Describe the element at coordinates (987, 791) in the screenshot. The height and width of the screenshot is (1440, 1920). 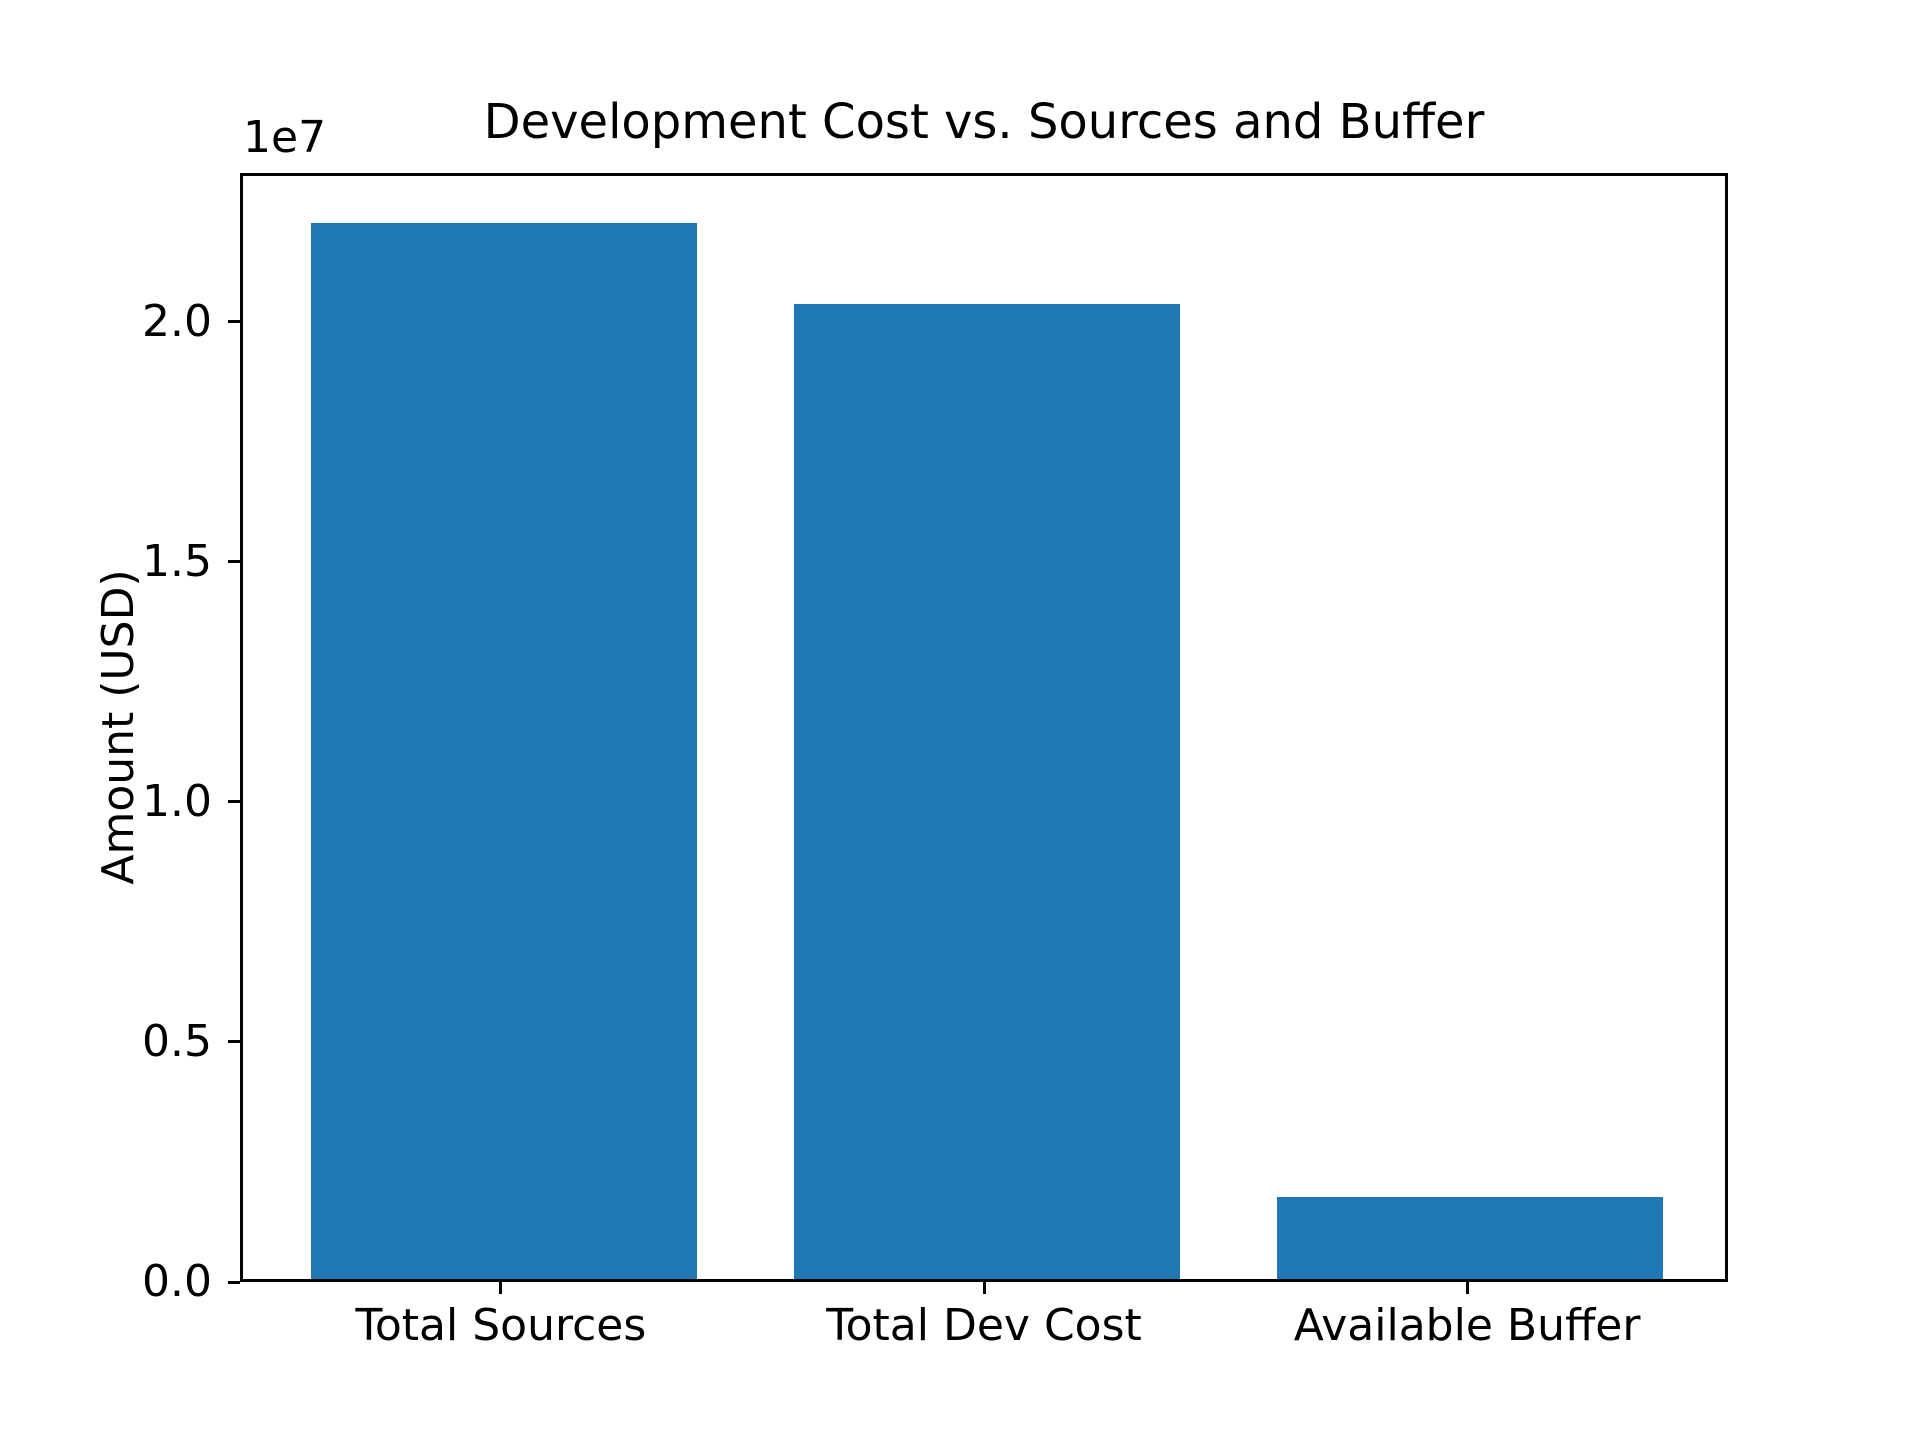
I see `bar-total-dev-cost` at that location.